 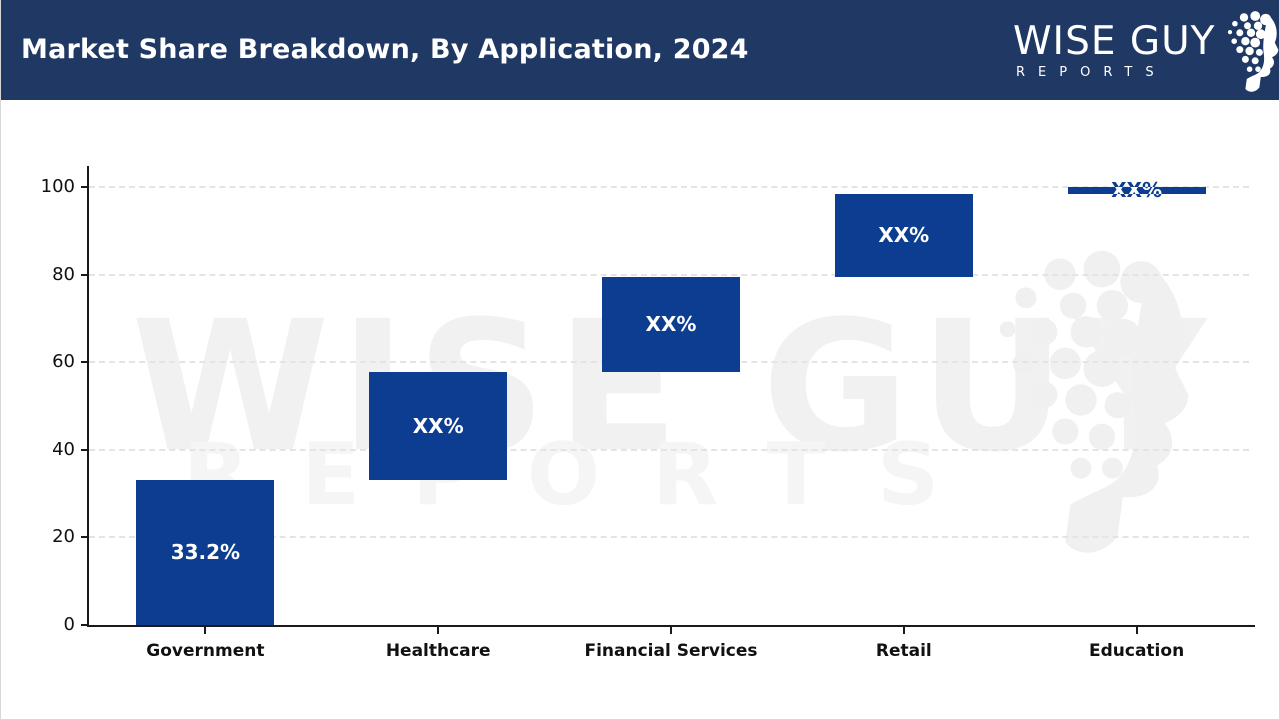 I want to click on brand-name: WISE GUY, so click(x=1114, y=41).